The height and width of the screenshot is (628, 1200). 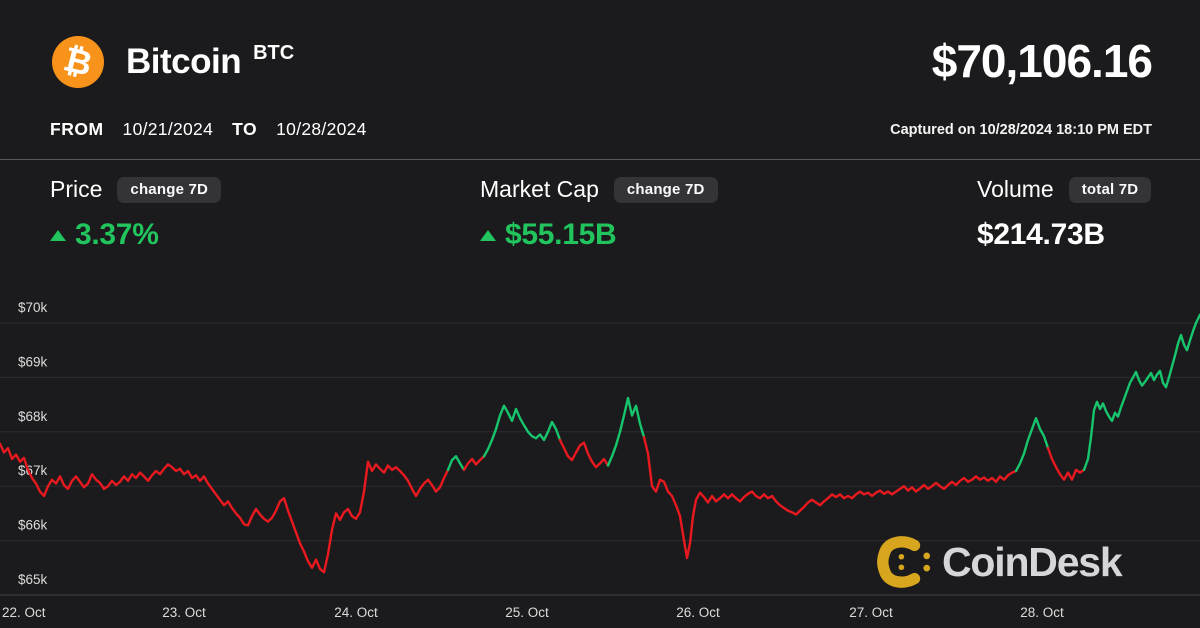 I want to click on svg-text: $69k, so click(x=33, y=361).